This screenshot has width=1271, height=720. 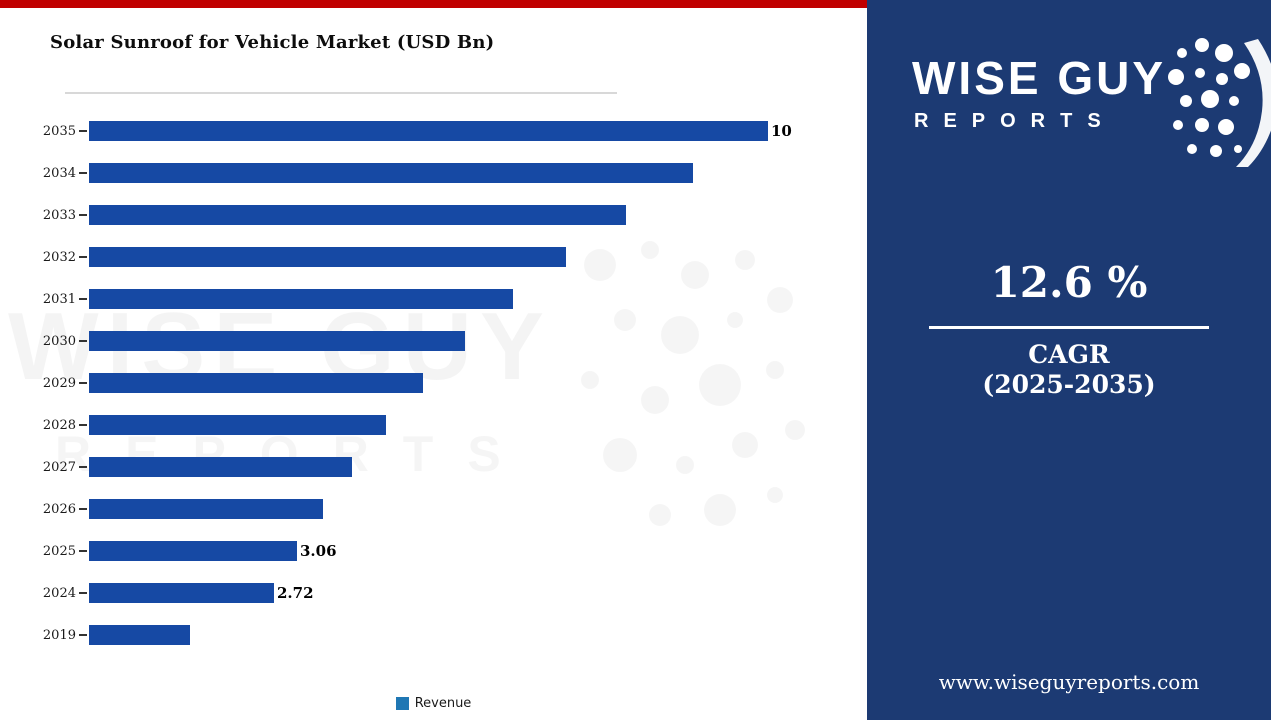 I want to click on legend-marker-revenue, so click(x=402, y=703).